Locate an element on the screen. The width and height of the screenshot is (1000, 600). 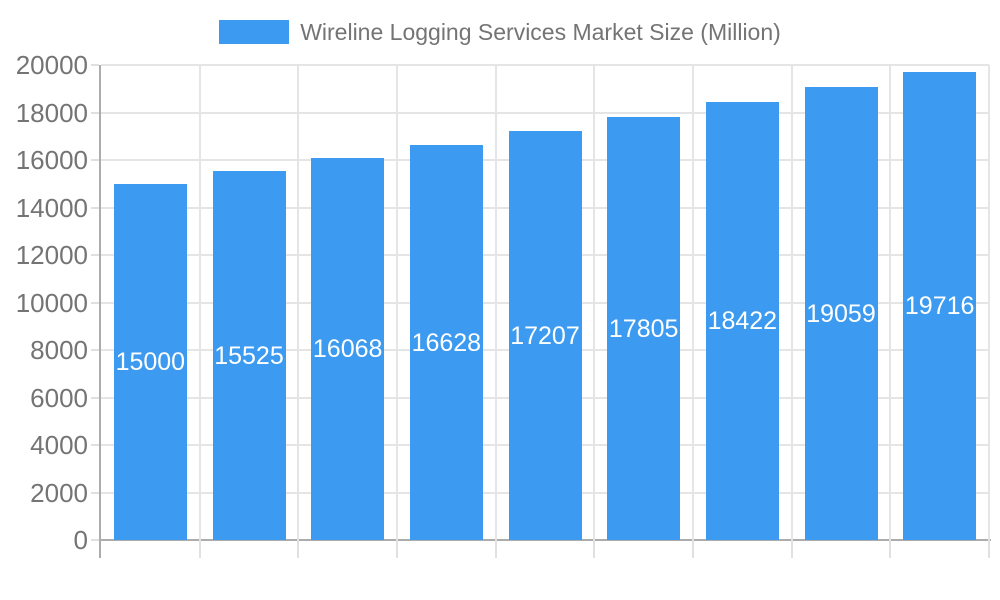
bar-2025 is located at coordinates (150, 361).